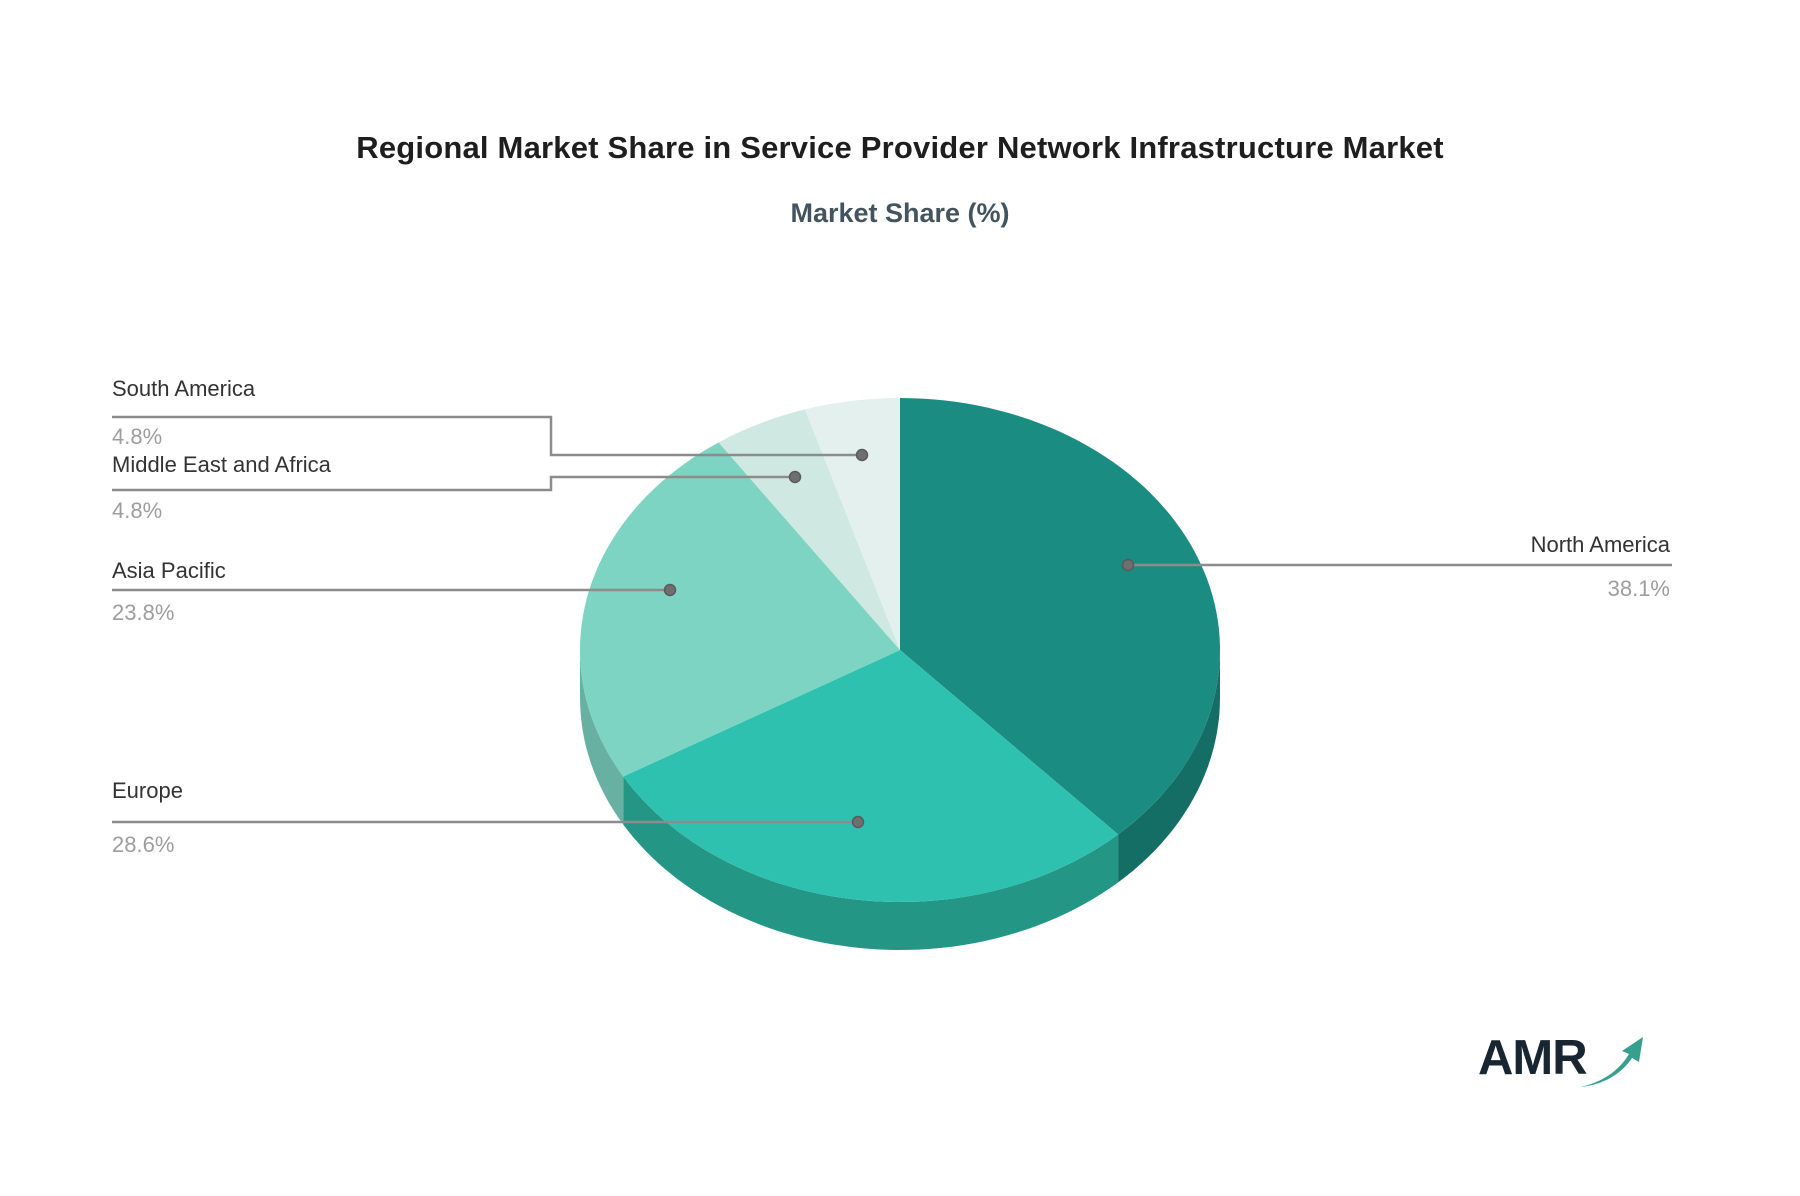  What do you see at coordinates (1611, 1062) in the screenshot?
I see `amr-logo-arrow-icon` at bounding box center [1611, 1062].